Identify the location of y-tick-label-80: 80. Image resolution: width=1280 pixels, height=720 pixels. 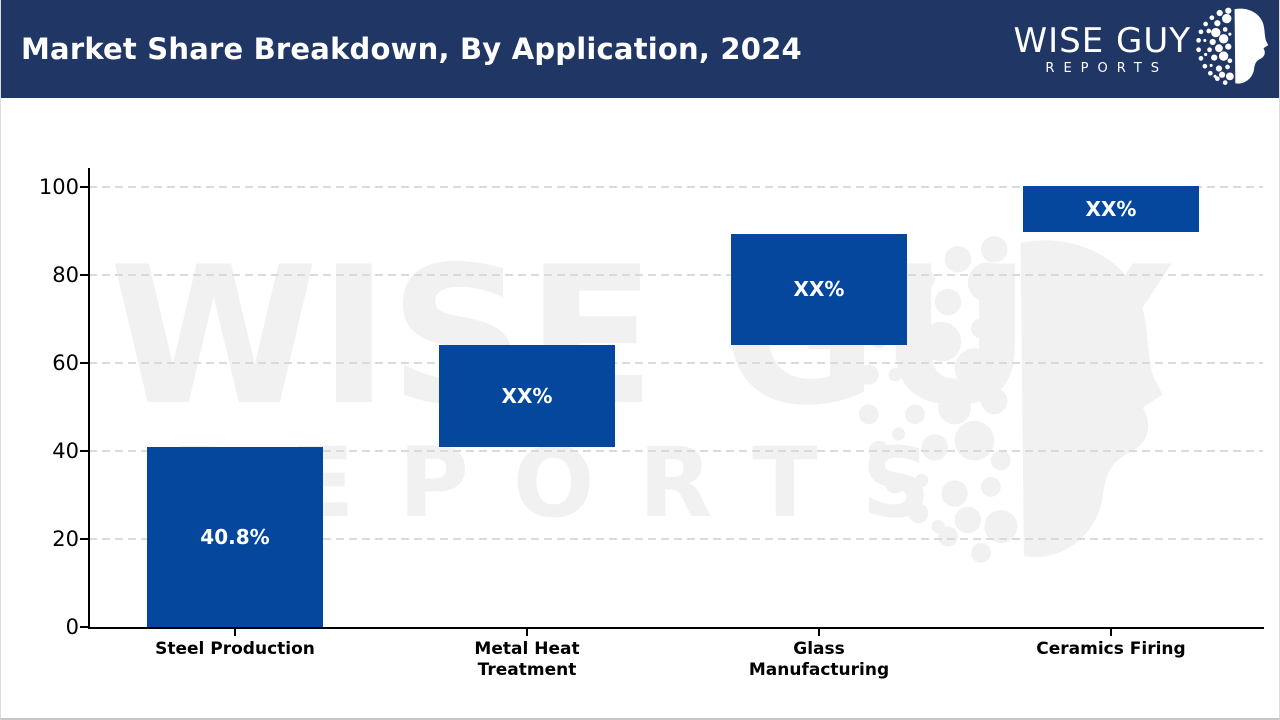
(65, 275).